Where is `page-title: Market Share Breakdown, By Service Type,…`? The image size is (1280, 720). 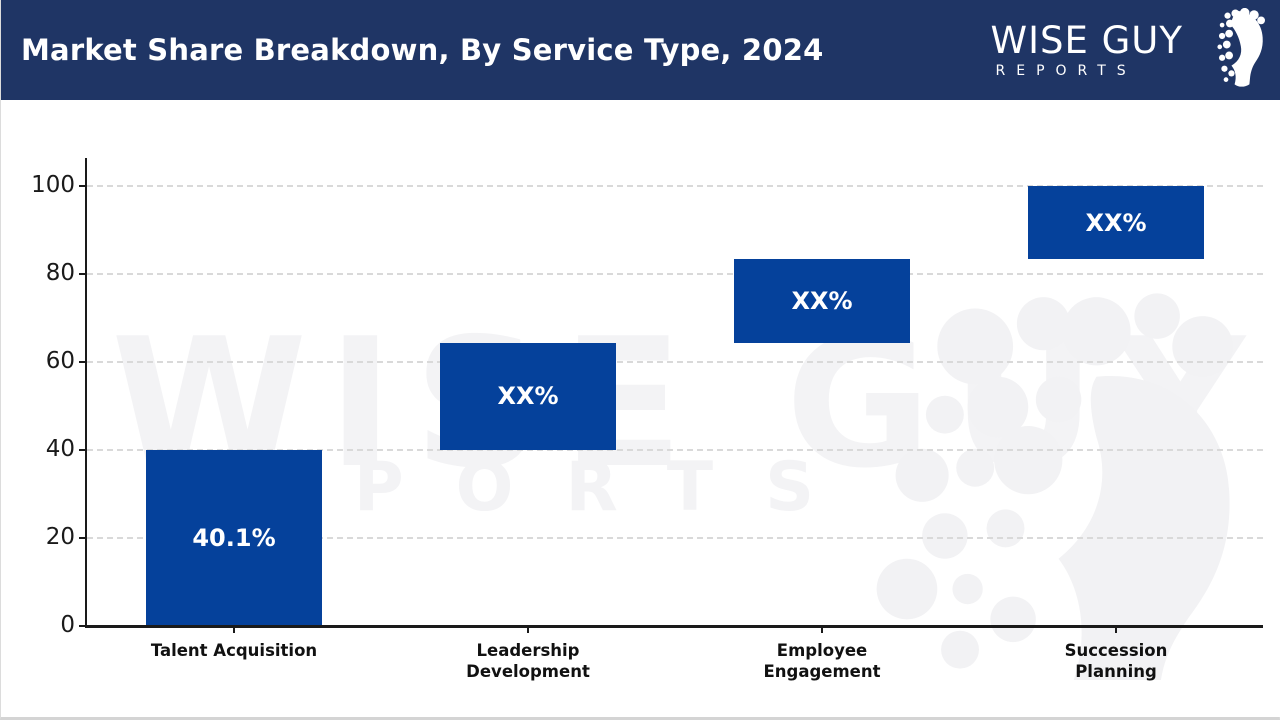
page-title: Market Share Breakdown, By Service Type,… is located at coordinates (422, 50).